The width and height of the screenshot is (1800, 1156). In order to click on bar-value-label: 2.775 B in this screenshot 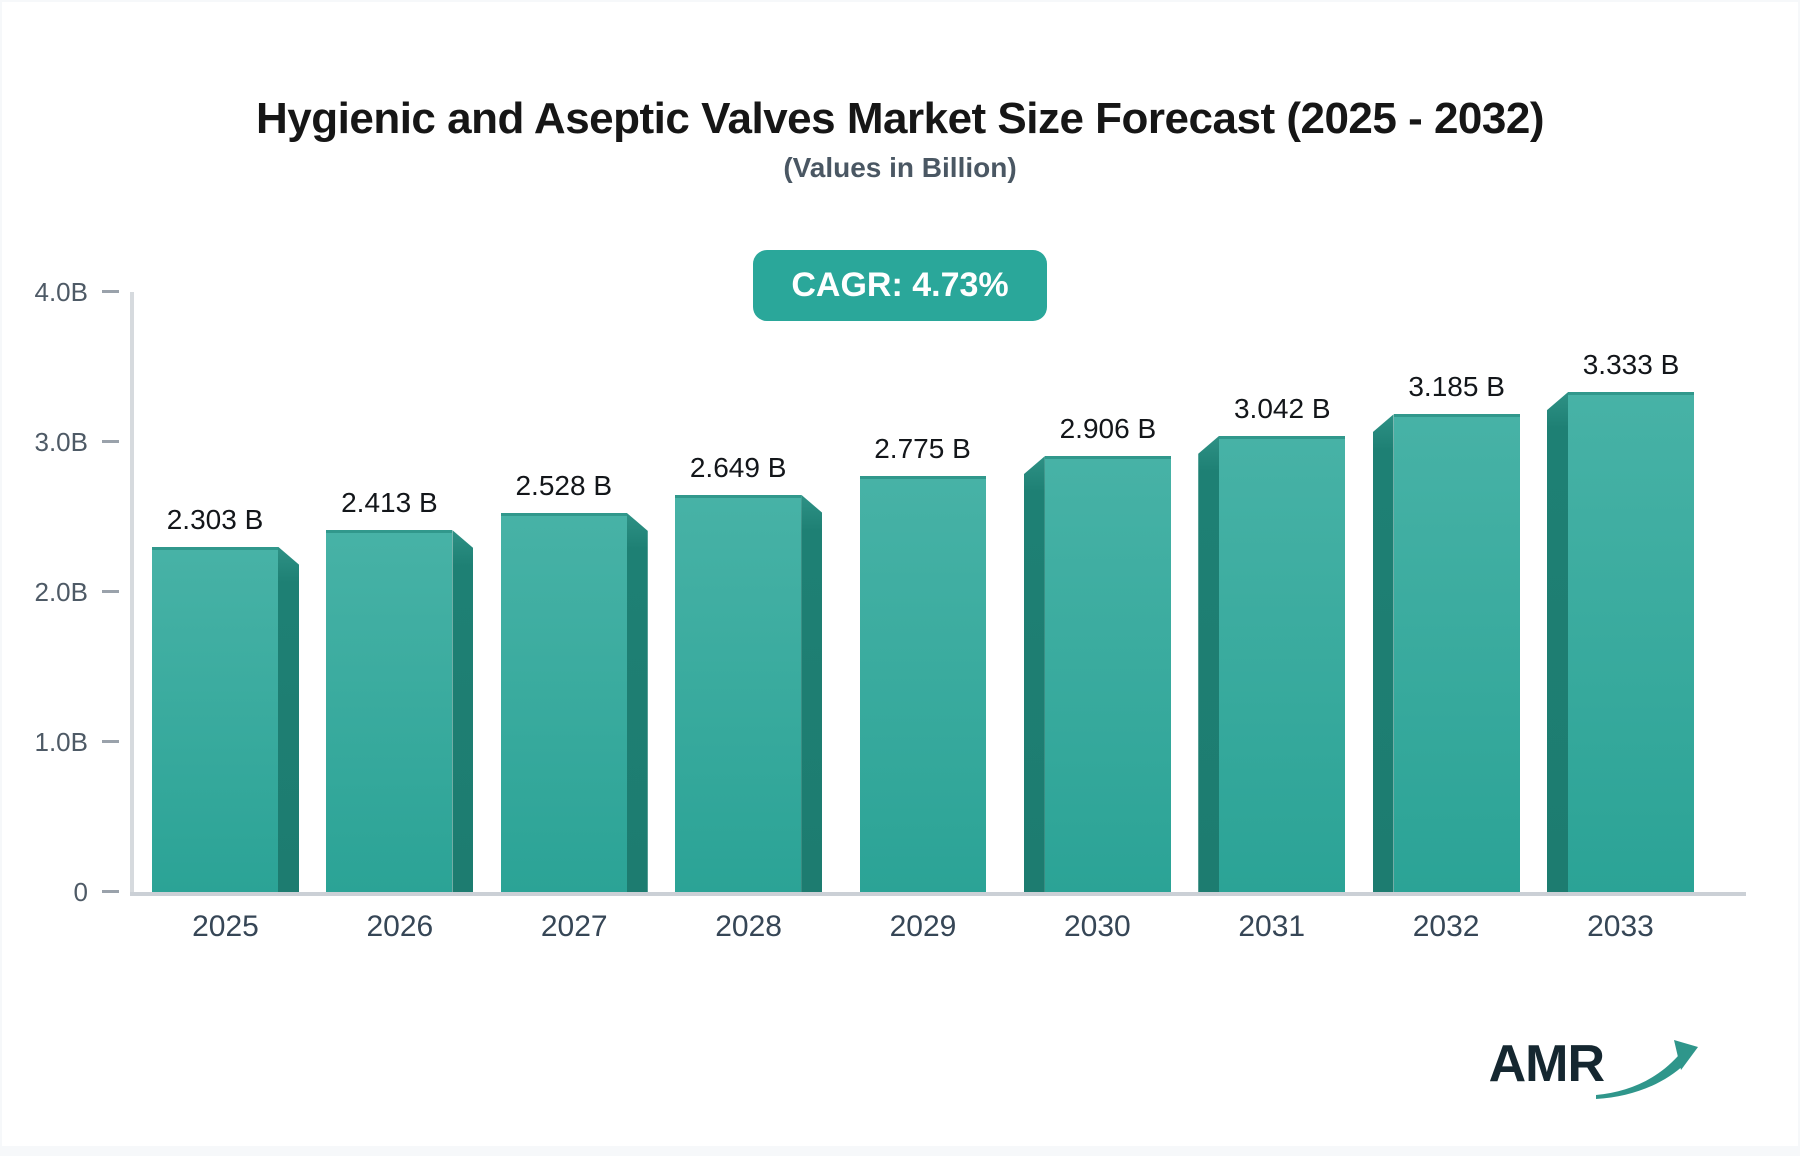, I will do `click(922, 448)`.